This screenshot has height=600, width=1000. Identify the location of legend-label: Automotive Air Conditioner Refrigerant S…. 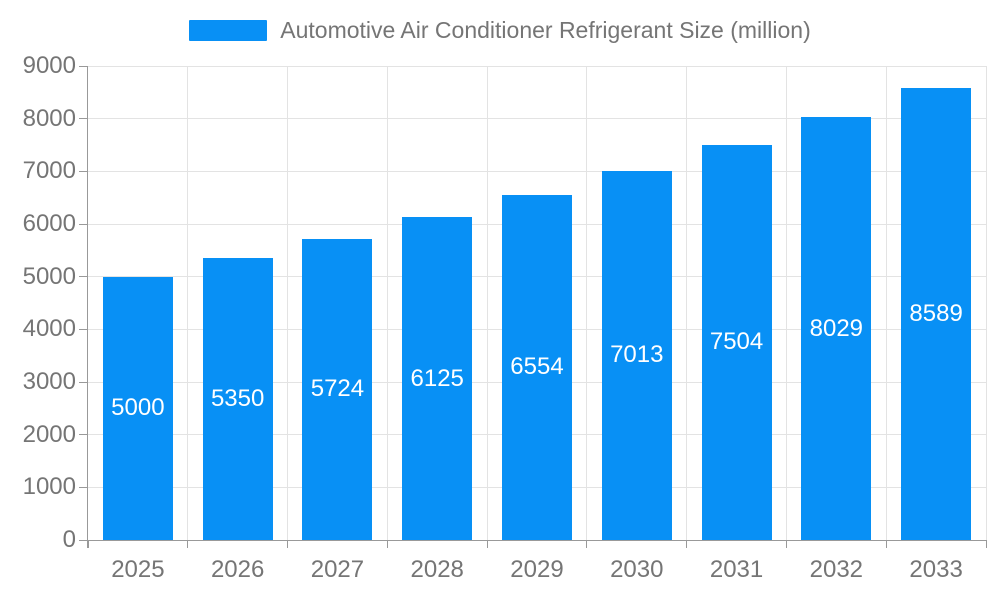
(545, 30).